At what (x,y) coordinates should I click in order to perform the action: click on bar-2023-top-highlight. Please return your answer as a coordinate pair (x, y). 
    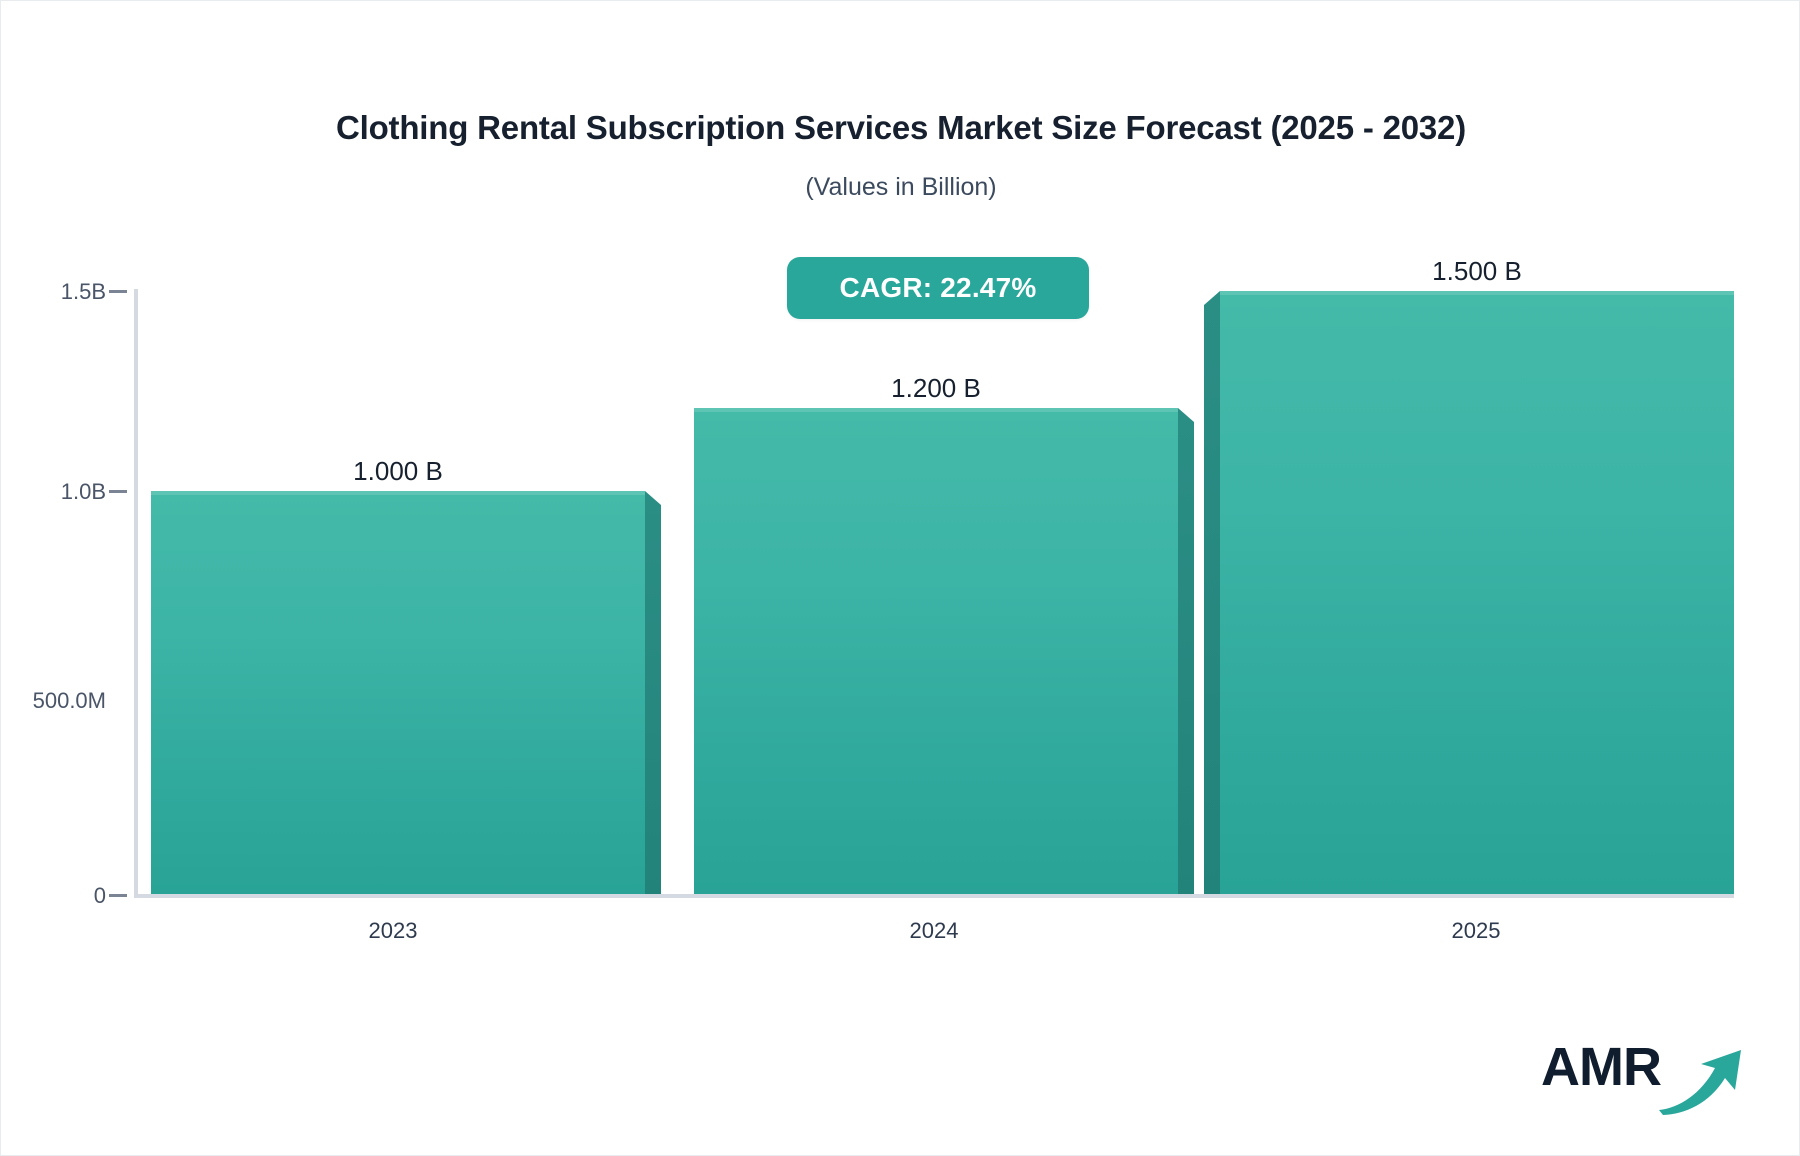
    Looking at the image, I should click on (398, 493).